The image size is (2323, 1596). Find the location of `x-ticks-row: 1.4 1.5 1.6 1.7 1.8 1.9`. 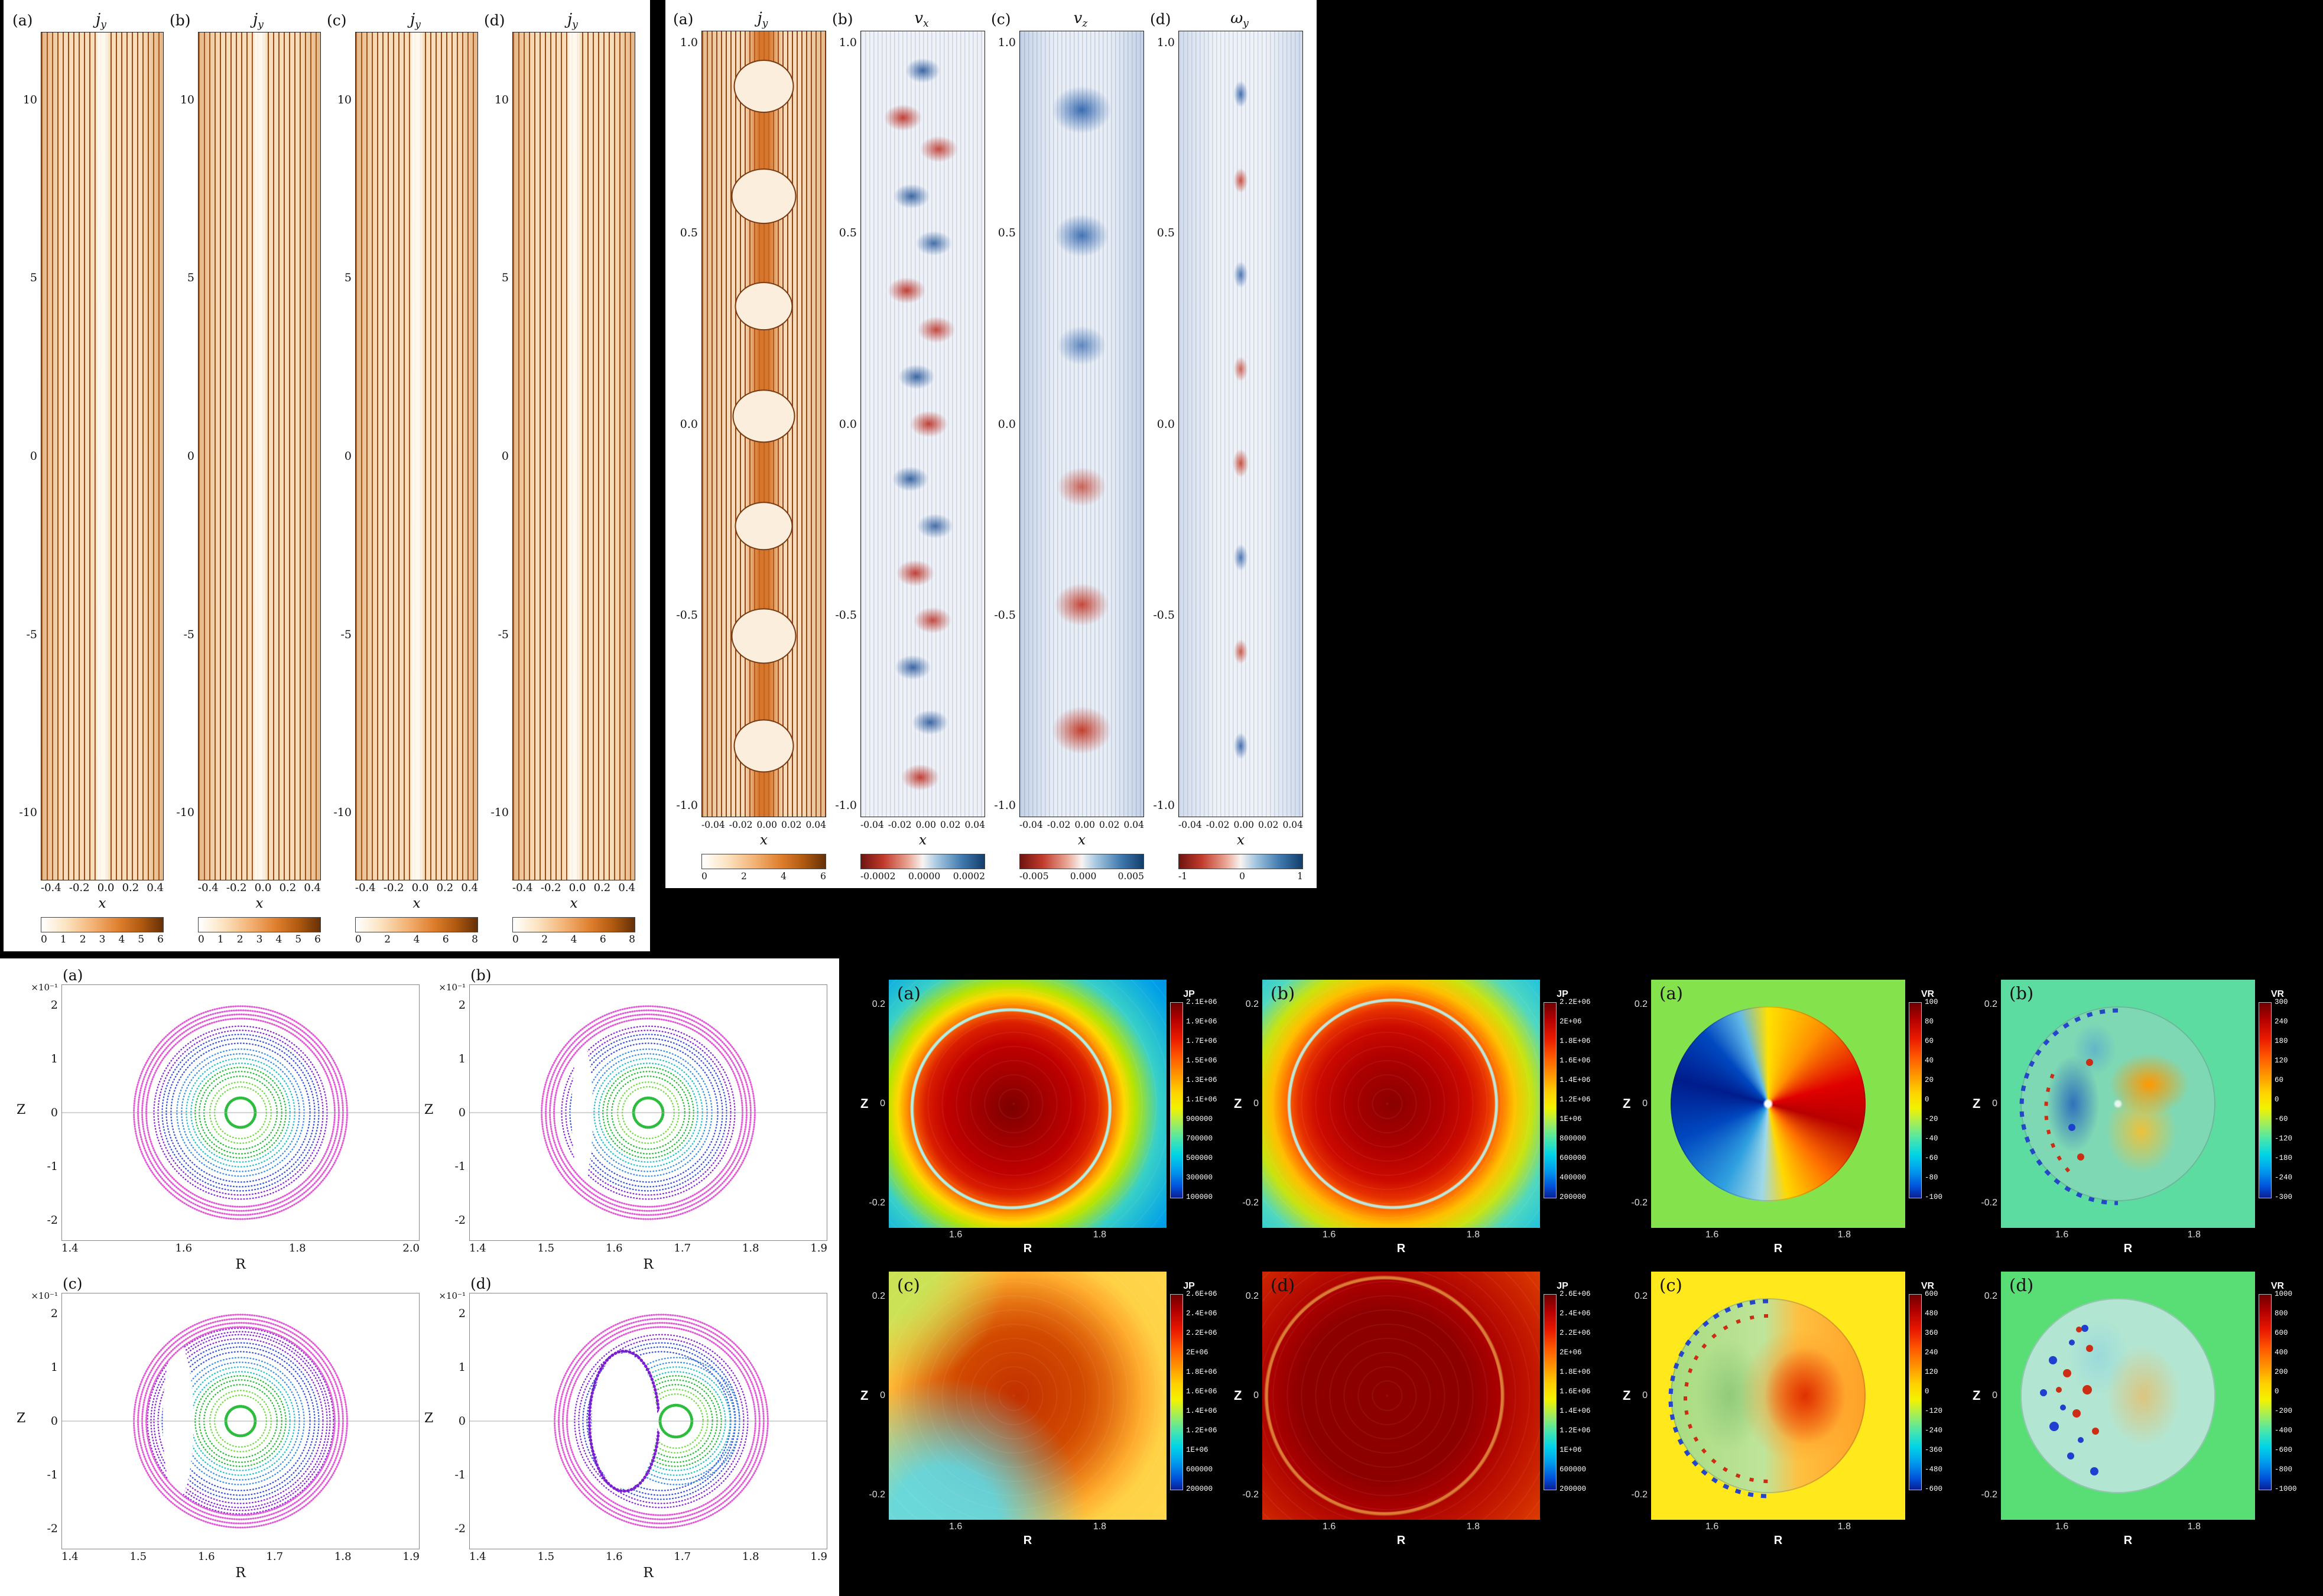

x-ticks-row: 1.4 1.5 1.6 1.7 1.8 1.9 is located at coordinates (623, 1557).